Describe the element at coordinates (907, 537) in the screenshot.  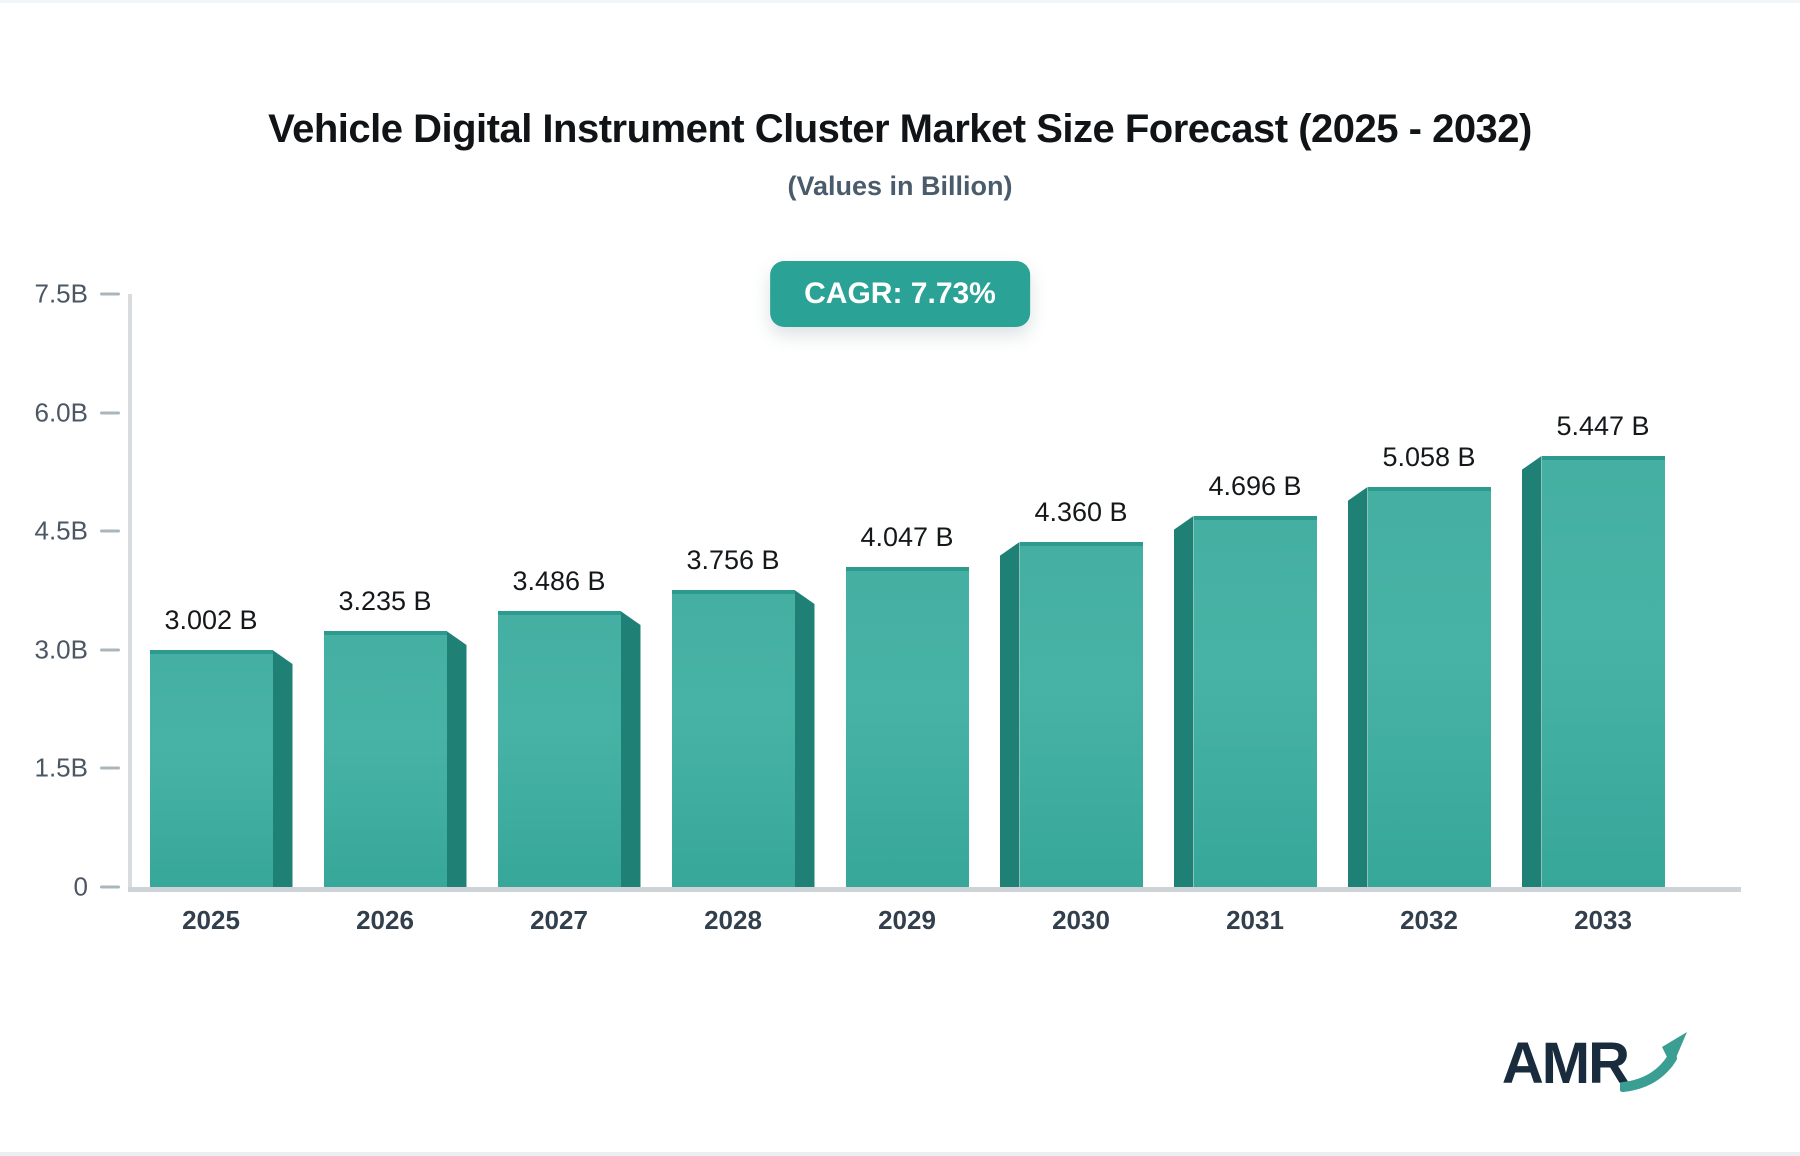
I see `bar-value-label: 4.047 B` at that location.